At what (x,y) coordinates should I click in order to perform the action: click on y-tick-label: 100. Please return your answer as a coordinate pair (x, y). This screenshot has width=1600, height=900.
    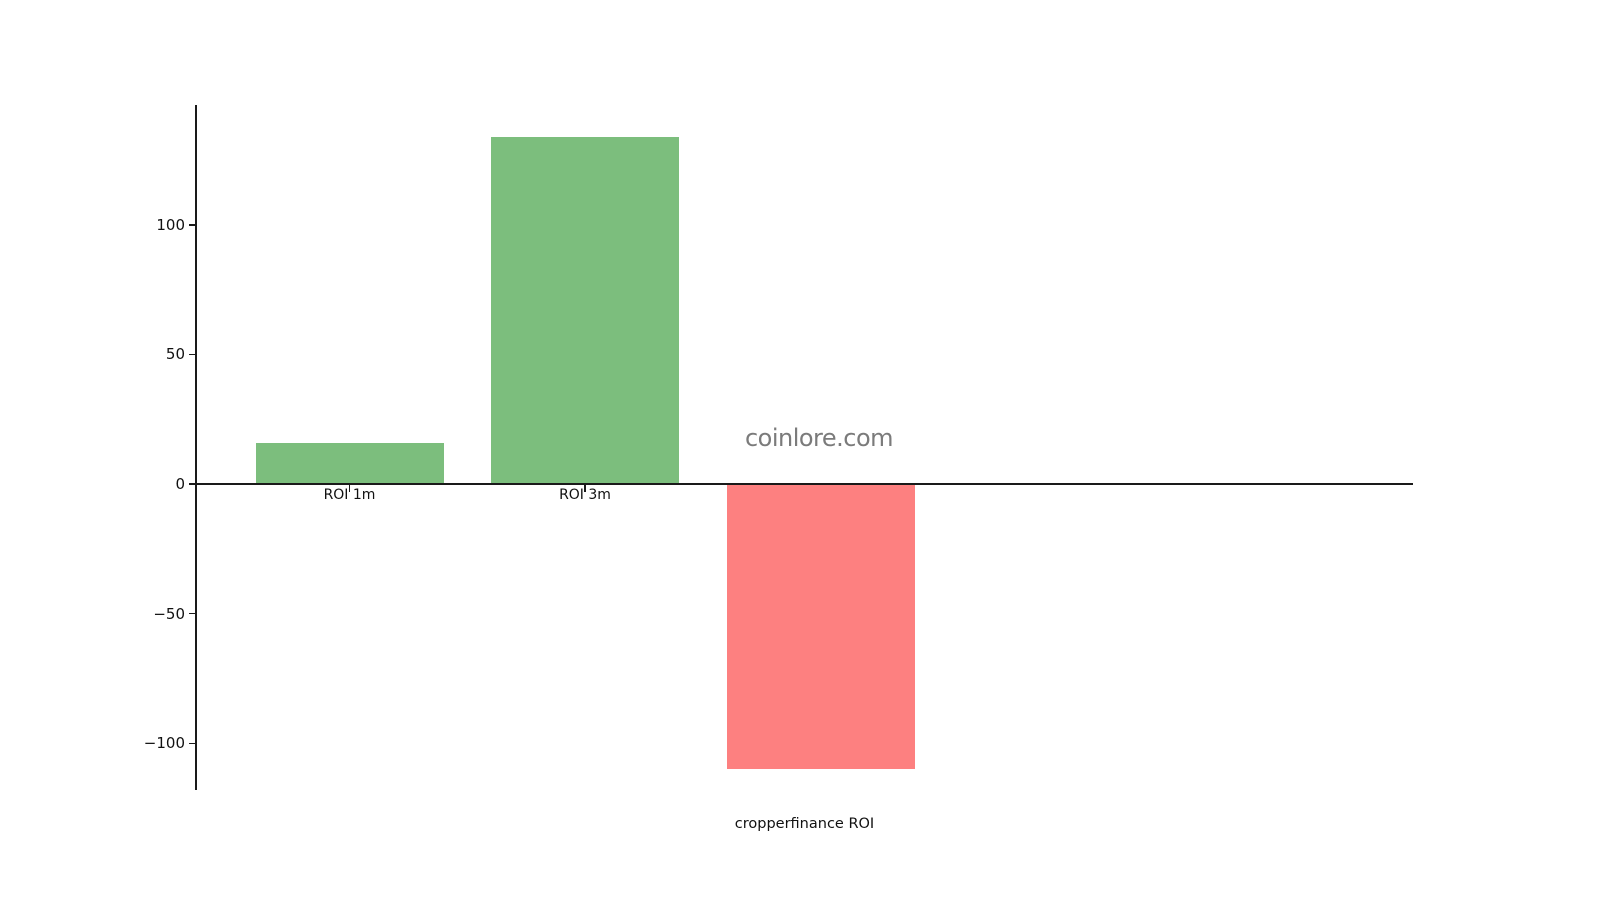
    Looking at the image, I should click on (170, 224).